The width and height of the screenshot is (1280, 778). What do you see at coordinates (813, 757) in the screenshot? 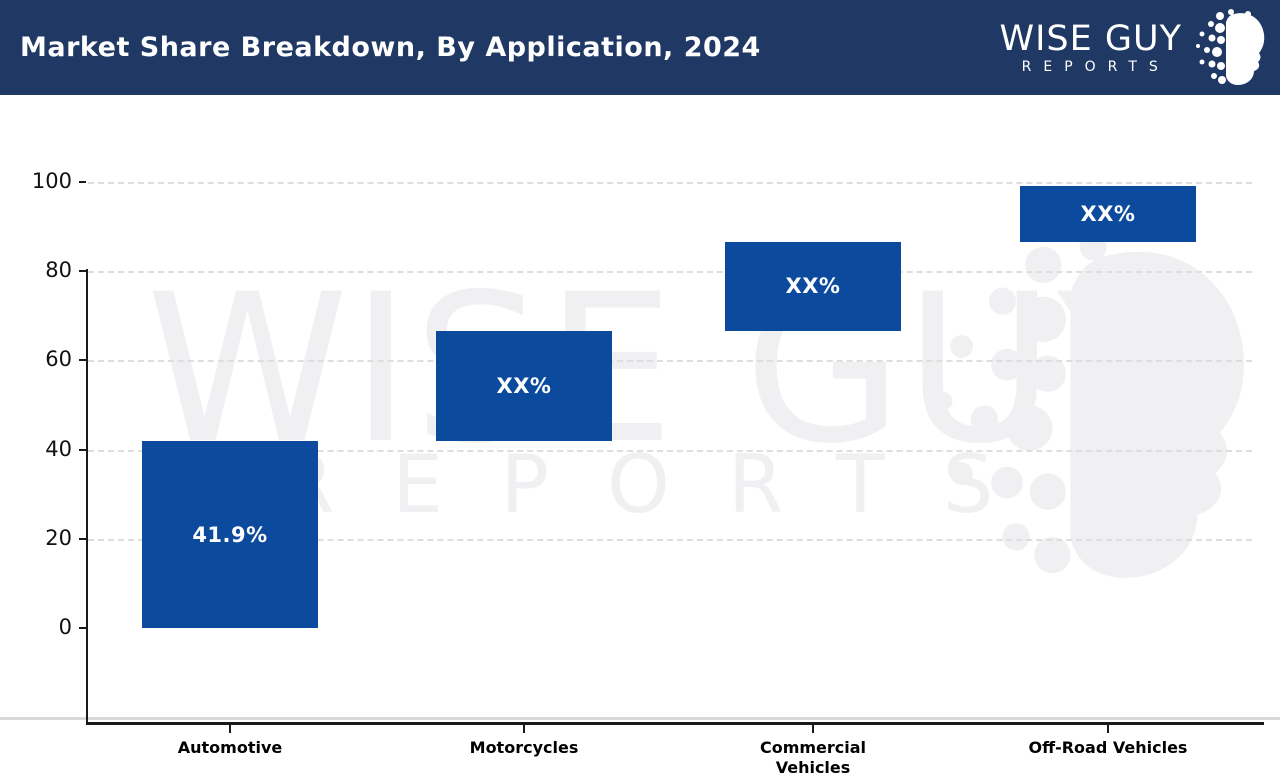
I see `x-category-label-2: Commercial Vehicles` at bounding box center [813, 757].